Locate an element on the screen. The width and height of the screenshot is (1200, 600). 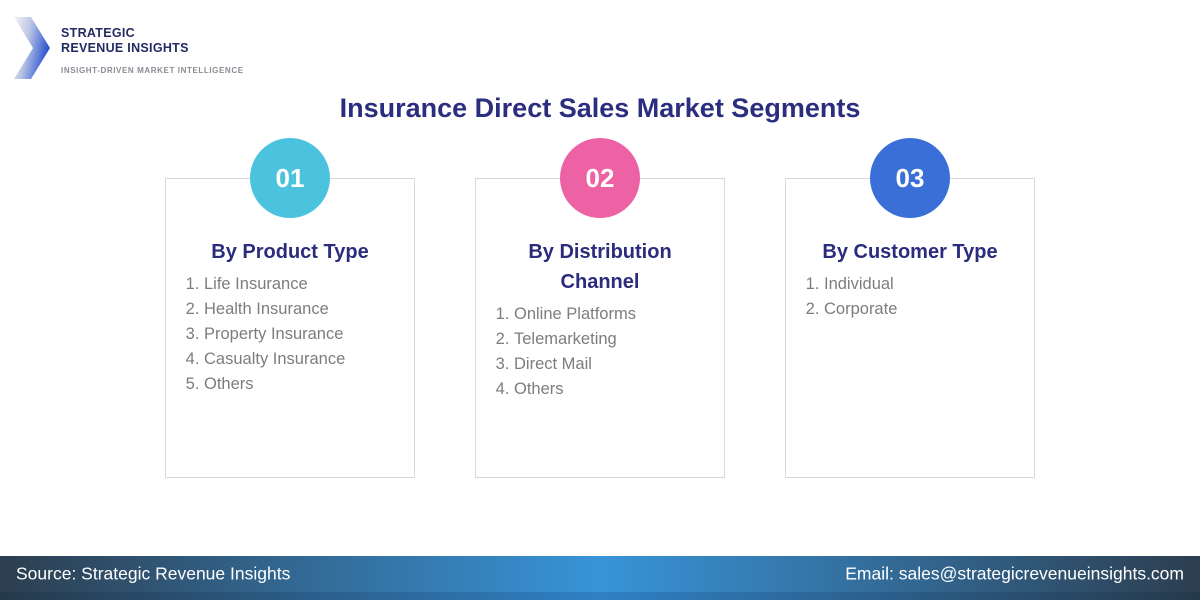
logo-tagline: INSIGHT-DRIVEN MARKET INTELLIGENCE is located at coordinates (152, 70).